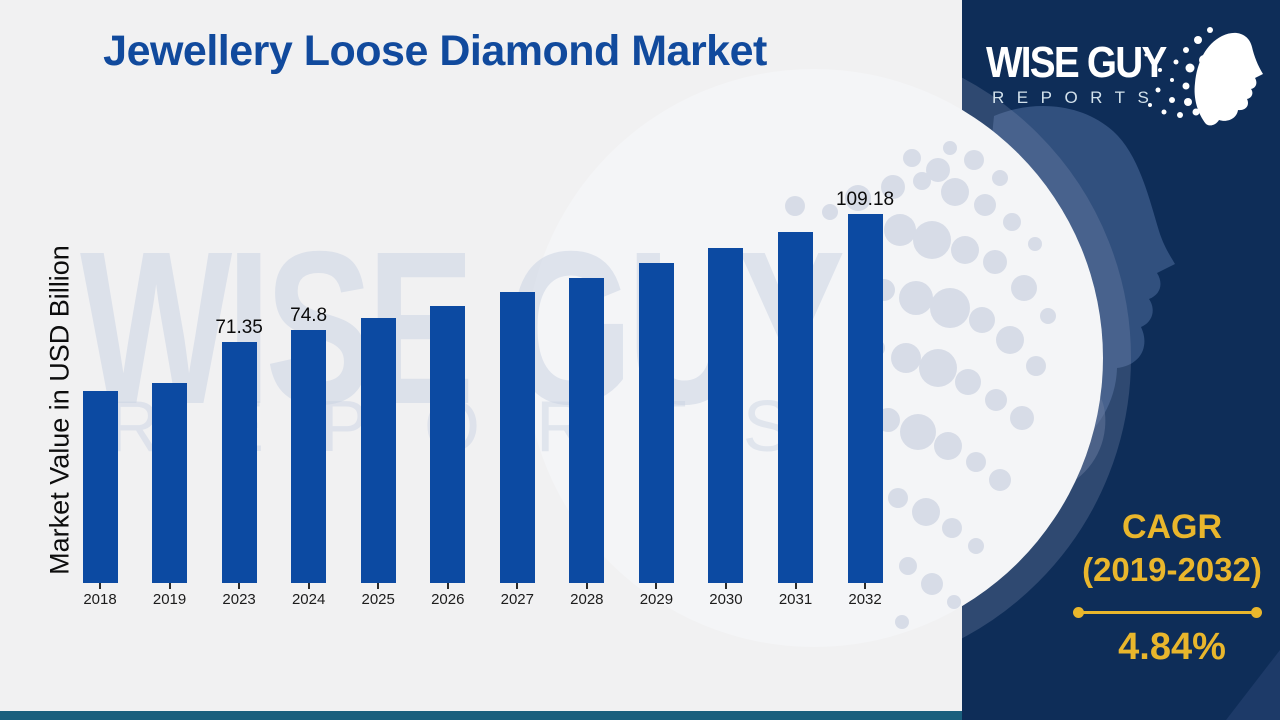 The height and width of the screenshot is (720, 1280). Describe the element at coordinates (447, 586) in the screenshot. I see `x-axis-tick-2026` at that location.